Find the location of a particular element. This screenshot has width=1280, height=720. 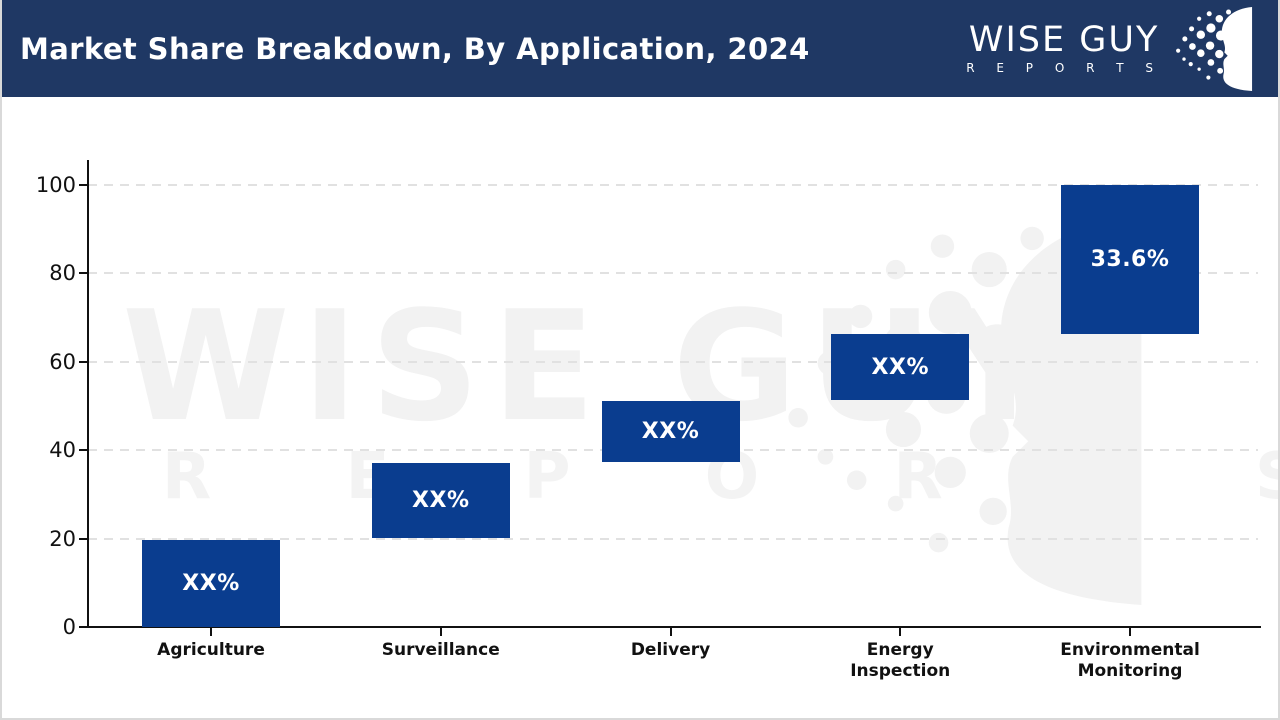

logo-text: WISE GUY R E P O R T S is located at coordinates (1064, 47).